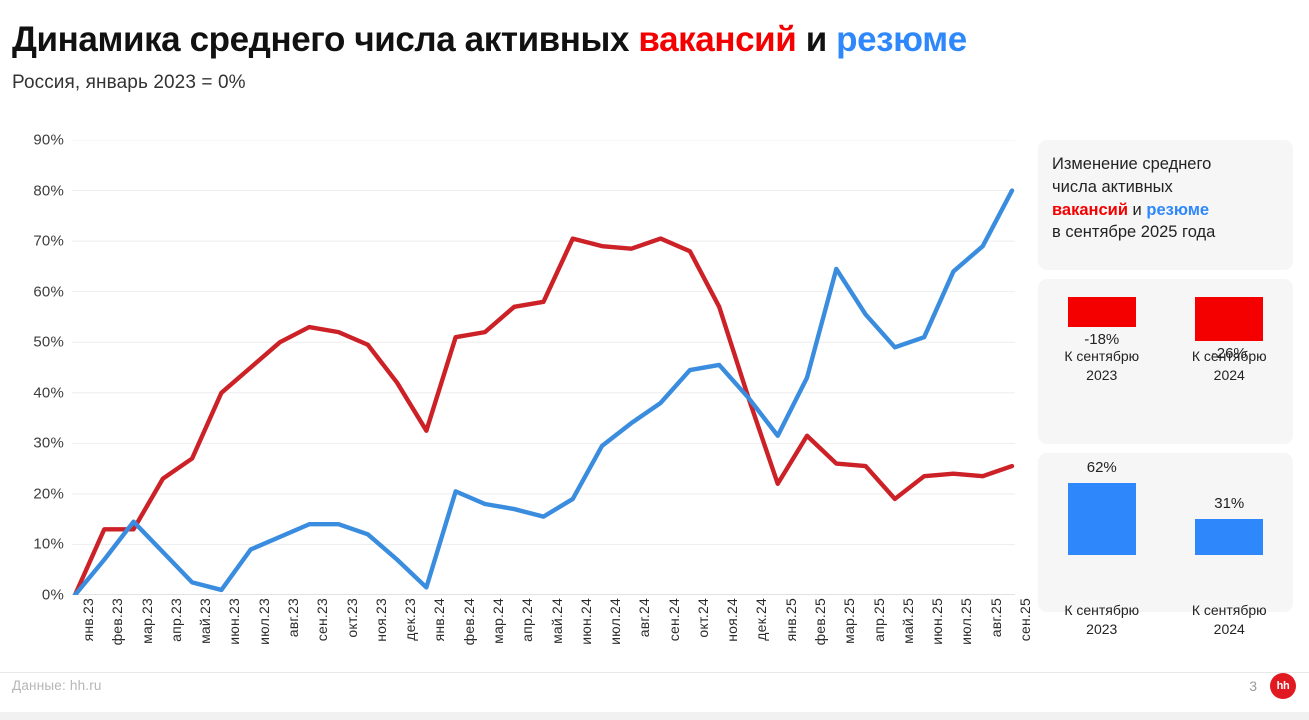 The height and width of the screenshot is (720, 1309). What do you see at coordinates (1229, 628) in the screenshot?
I see `resumes-bar-caption-line2: 2024` at bounding box center [1229, 628].